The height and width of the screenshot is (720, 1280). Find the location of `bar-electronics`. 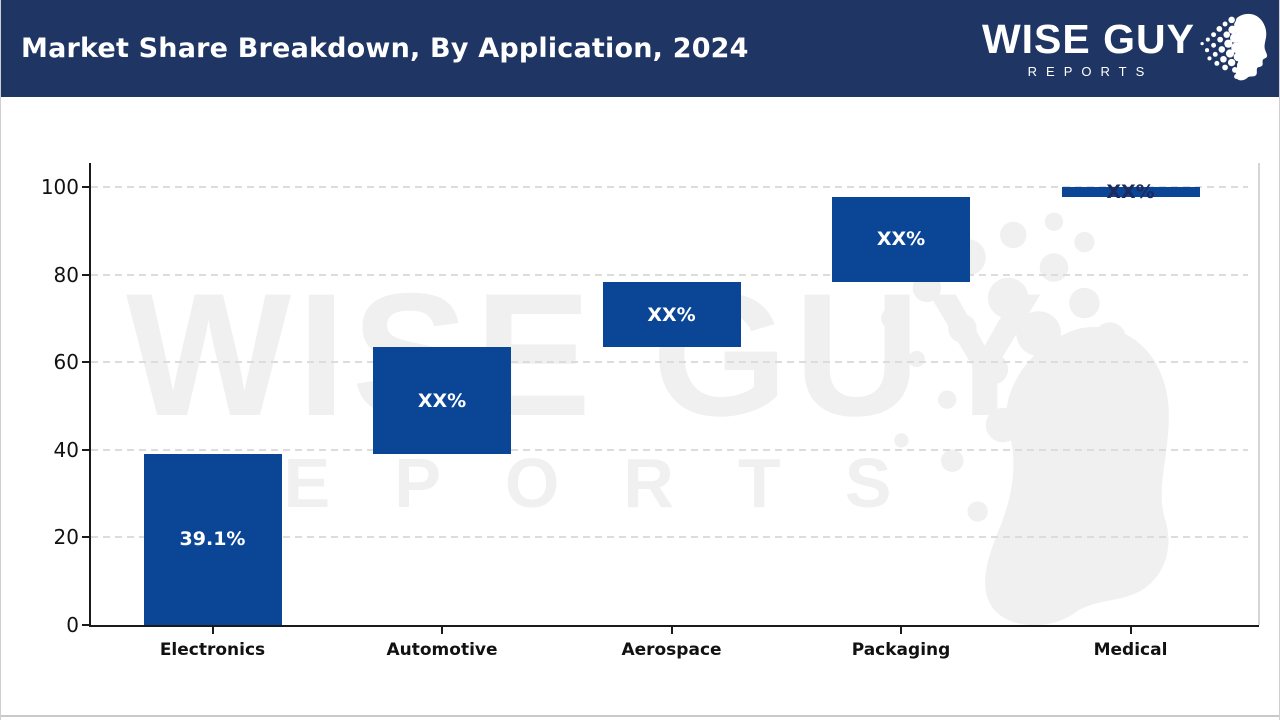

bar-electronics is located at coordinates (212, 539).